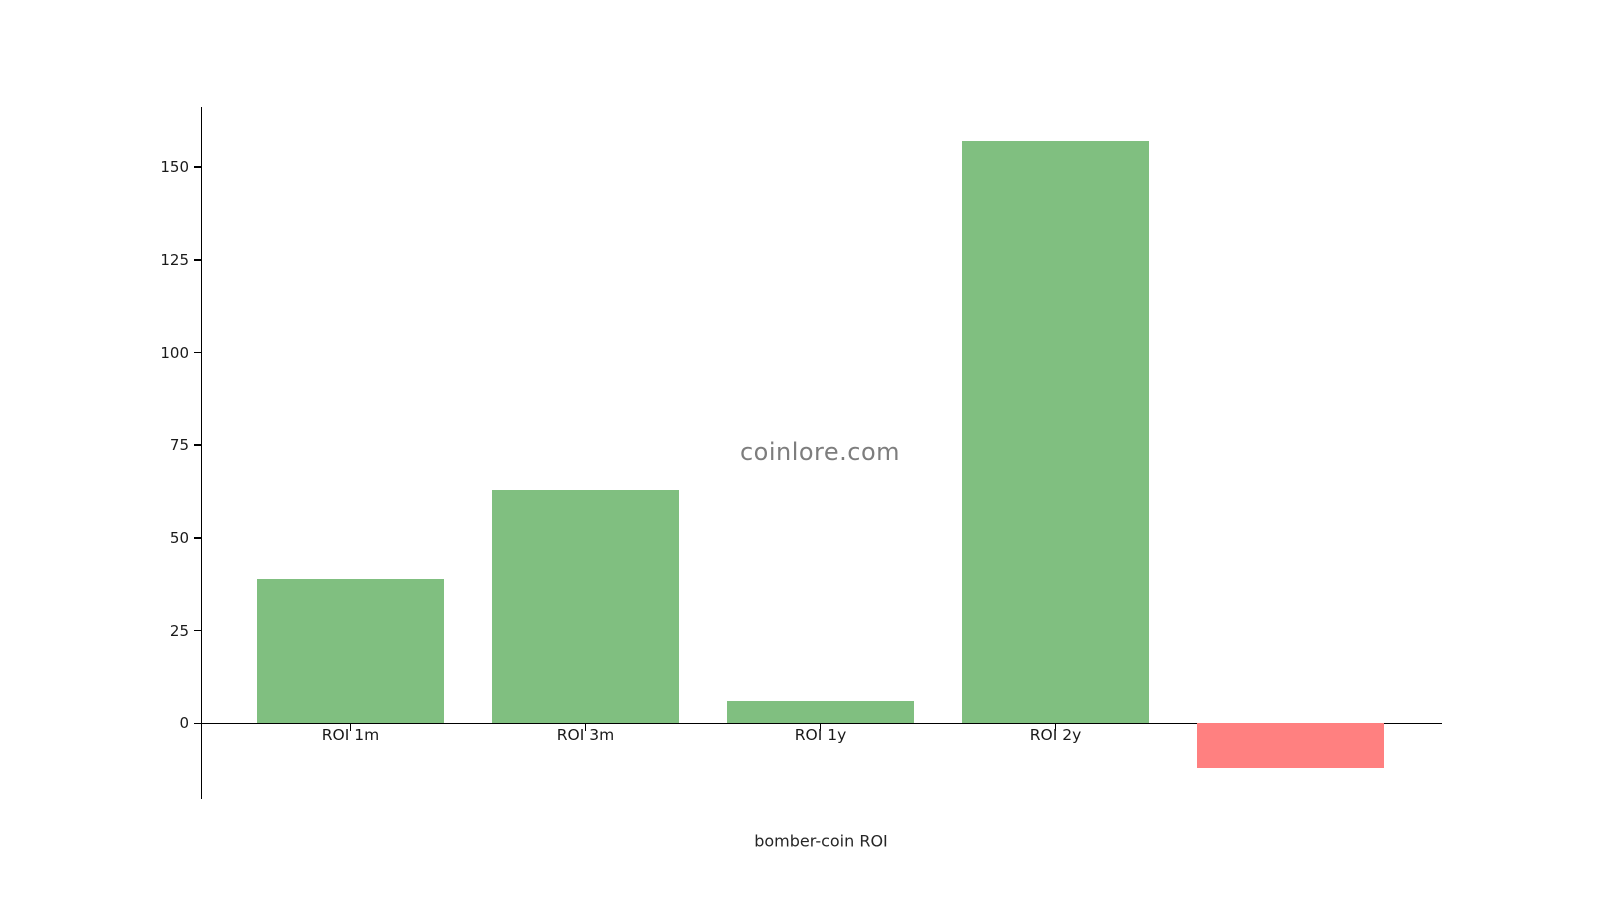 The image size is (1600, 900). Describe the element at coordinates (174, 259) in the screenshot. I see `y-tick-label: 125` at that location.